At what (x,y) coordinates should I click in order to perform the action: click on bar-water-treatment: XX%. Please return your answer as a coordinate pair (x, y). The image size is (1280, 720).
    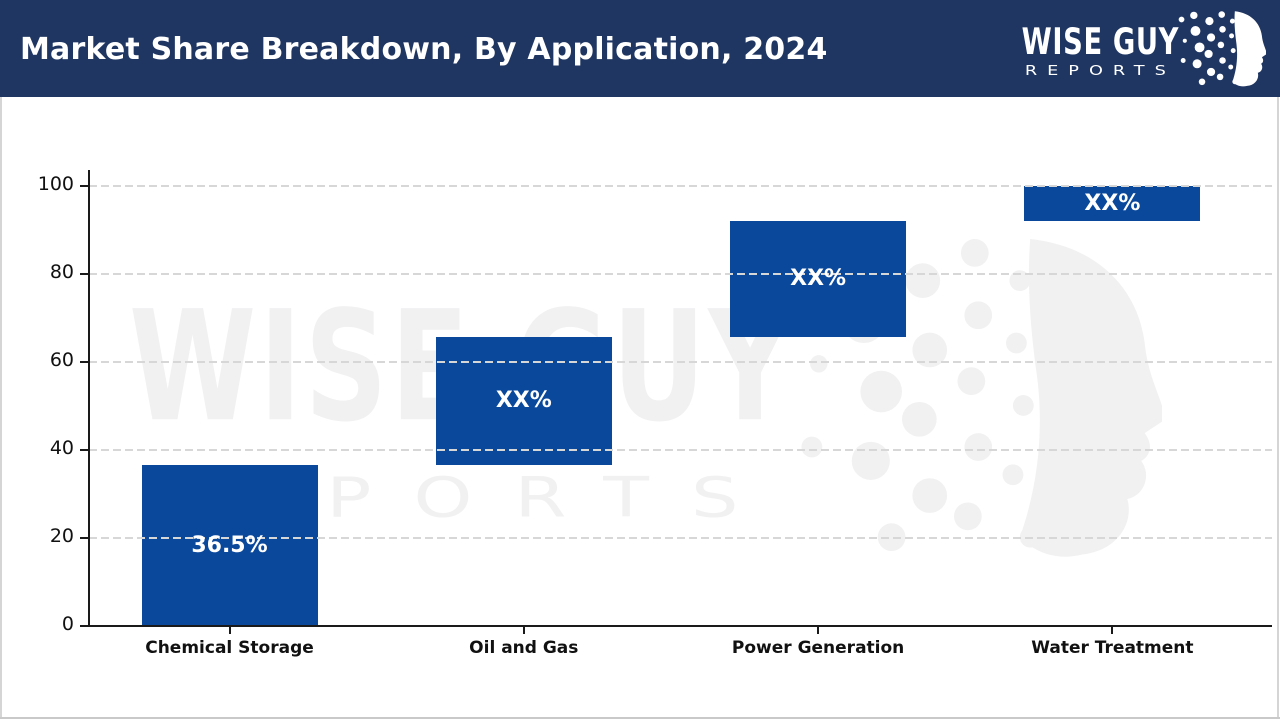
    Looking at the image, I should click on (1112, 203).